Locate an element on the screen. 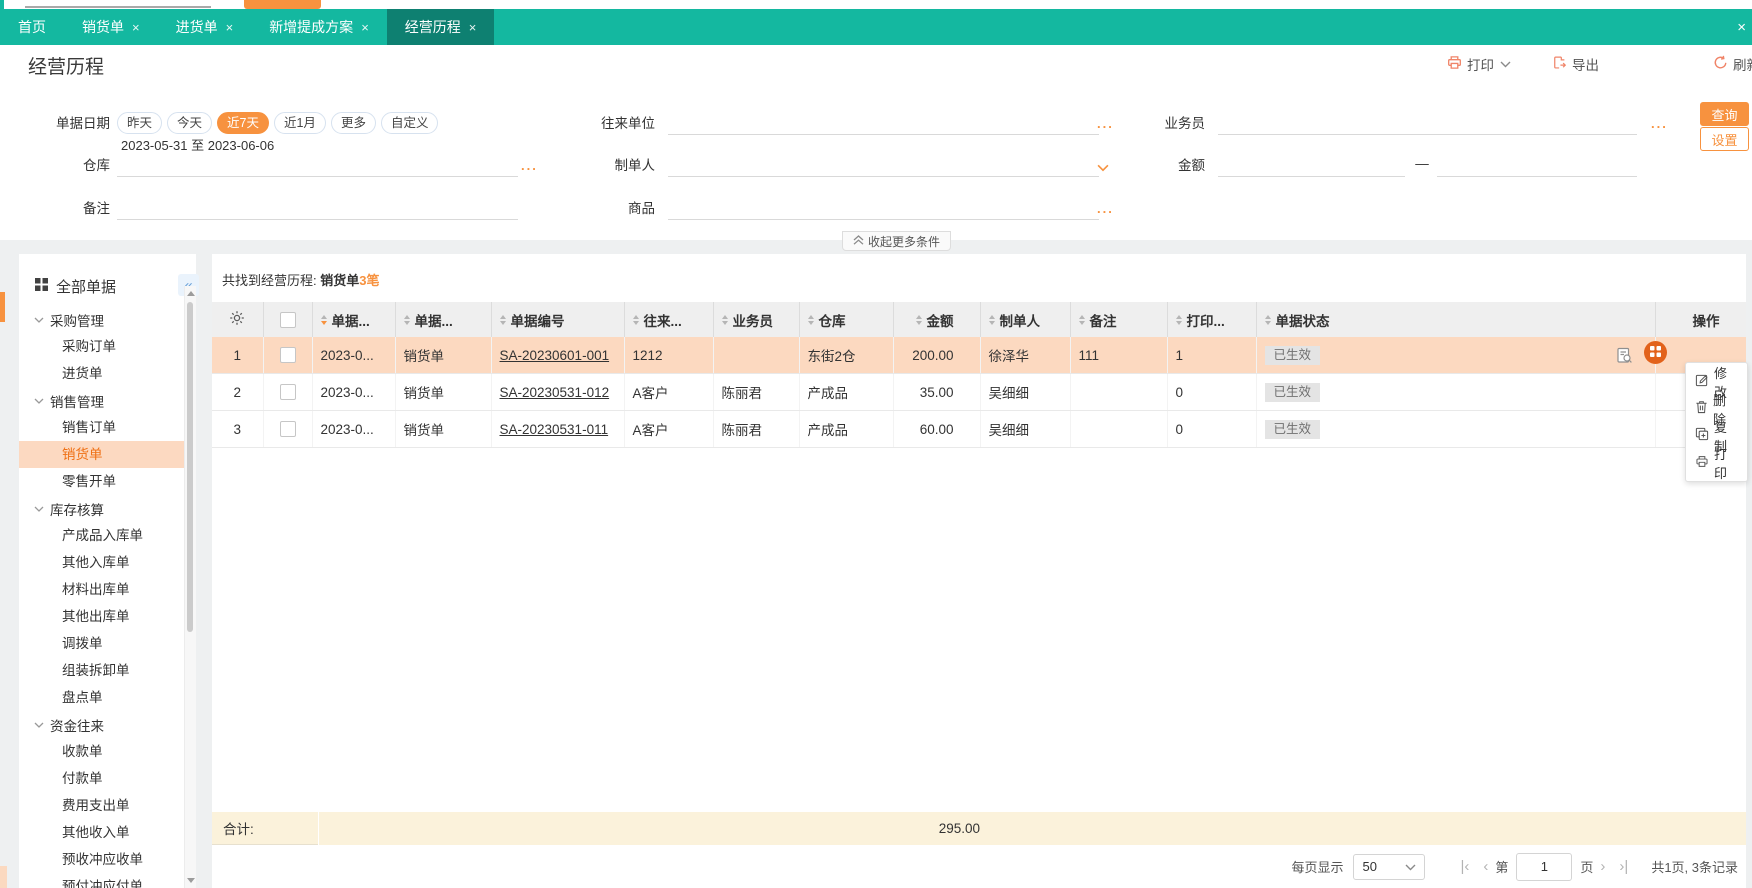 The width and height of the screenshot is (1752, 888). creator-input is located at coordinates (883, 164).